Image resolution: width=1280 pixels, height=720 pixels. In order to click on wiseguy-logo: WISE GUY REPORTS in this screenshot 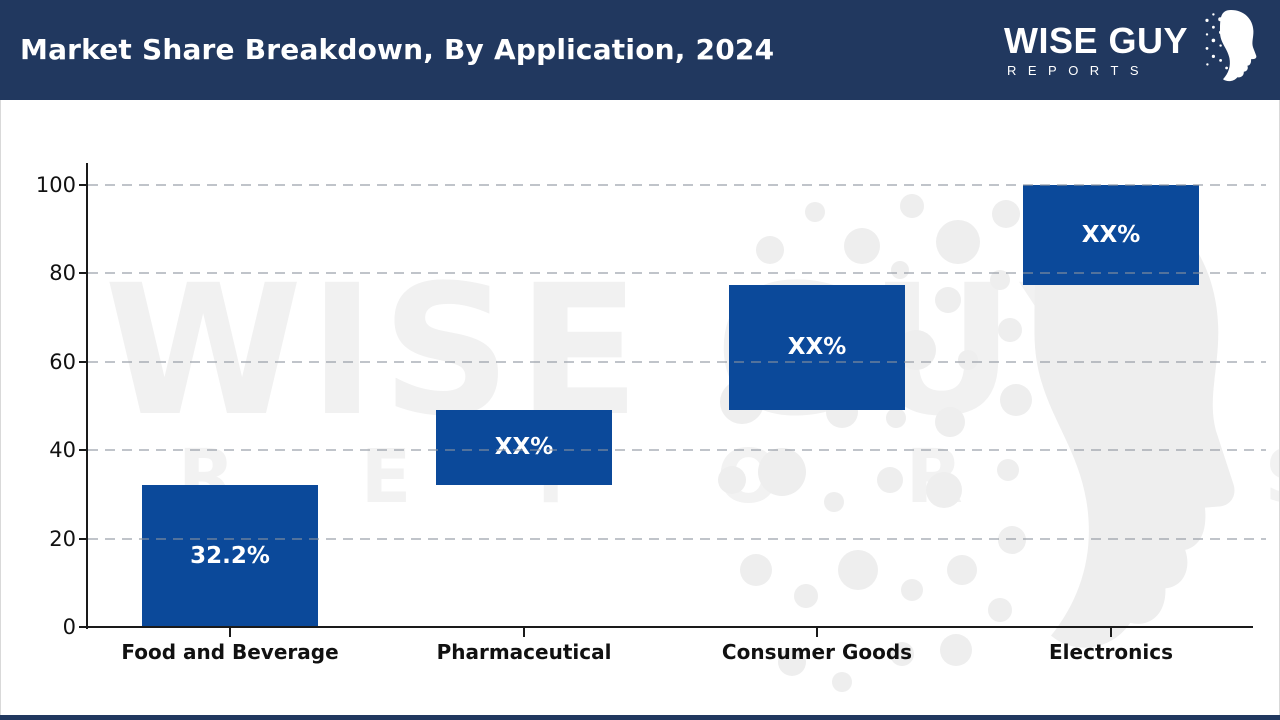, I will do `click(1137, 50)`.